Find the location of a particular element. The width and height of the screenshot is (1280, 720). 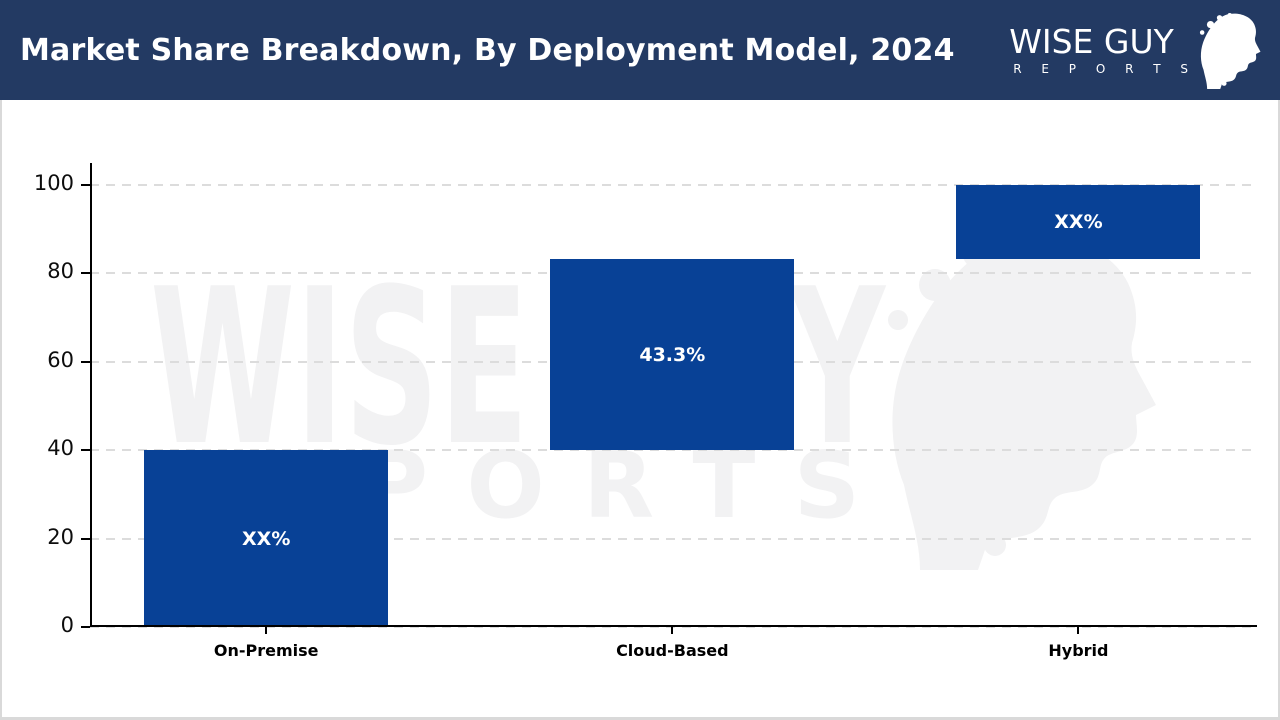

y-axis-tick-label: 80 is located at coordinates (60, 271).